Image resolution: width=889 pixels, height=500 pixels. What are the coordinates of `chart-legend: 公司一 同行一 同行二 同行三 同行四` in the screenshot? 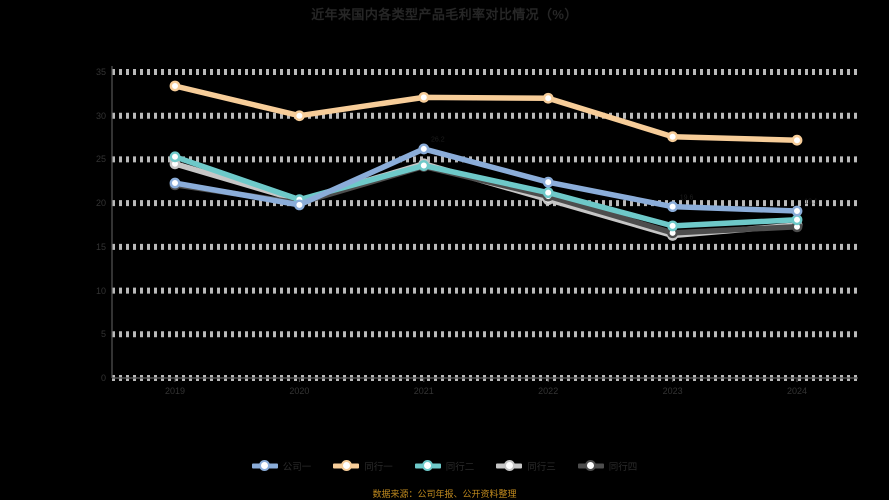 It's located at (444, 465).